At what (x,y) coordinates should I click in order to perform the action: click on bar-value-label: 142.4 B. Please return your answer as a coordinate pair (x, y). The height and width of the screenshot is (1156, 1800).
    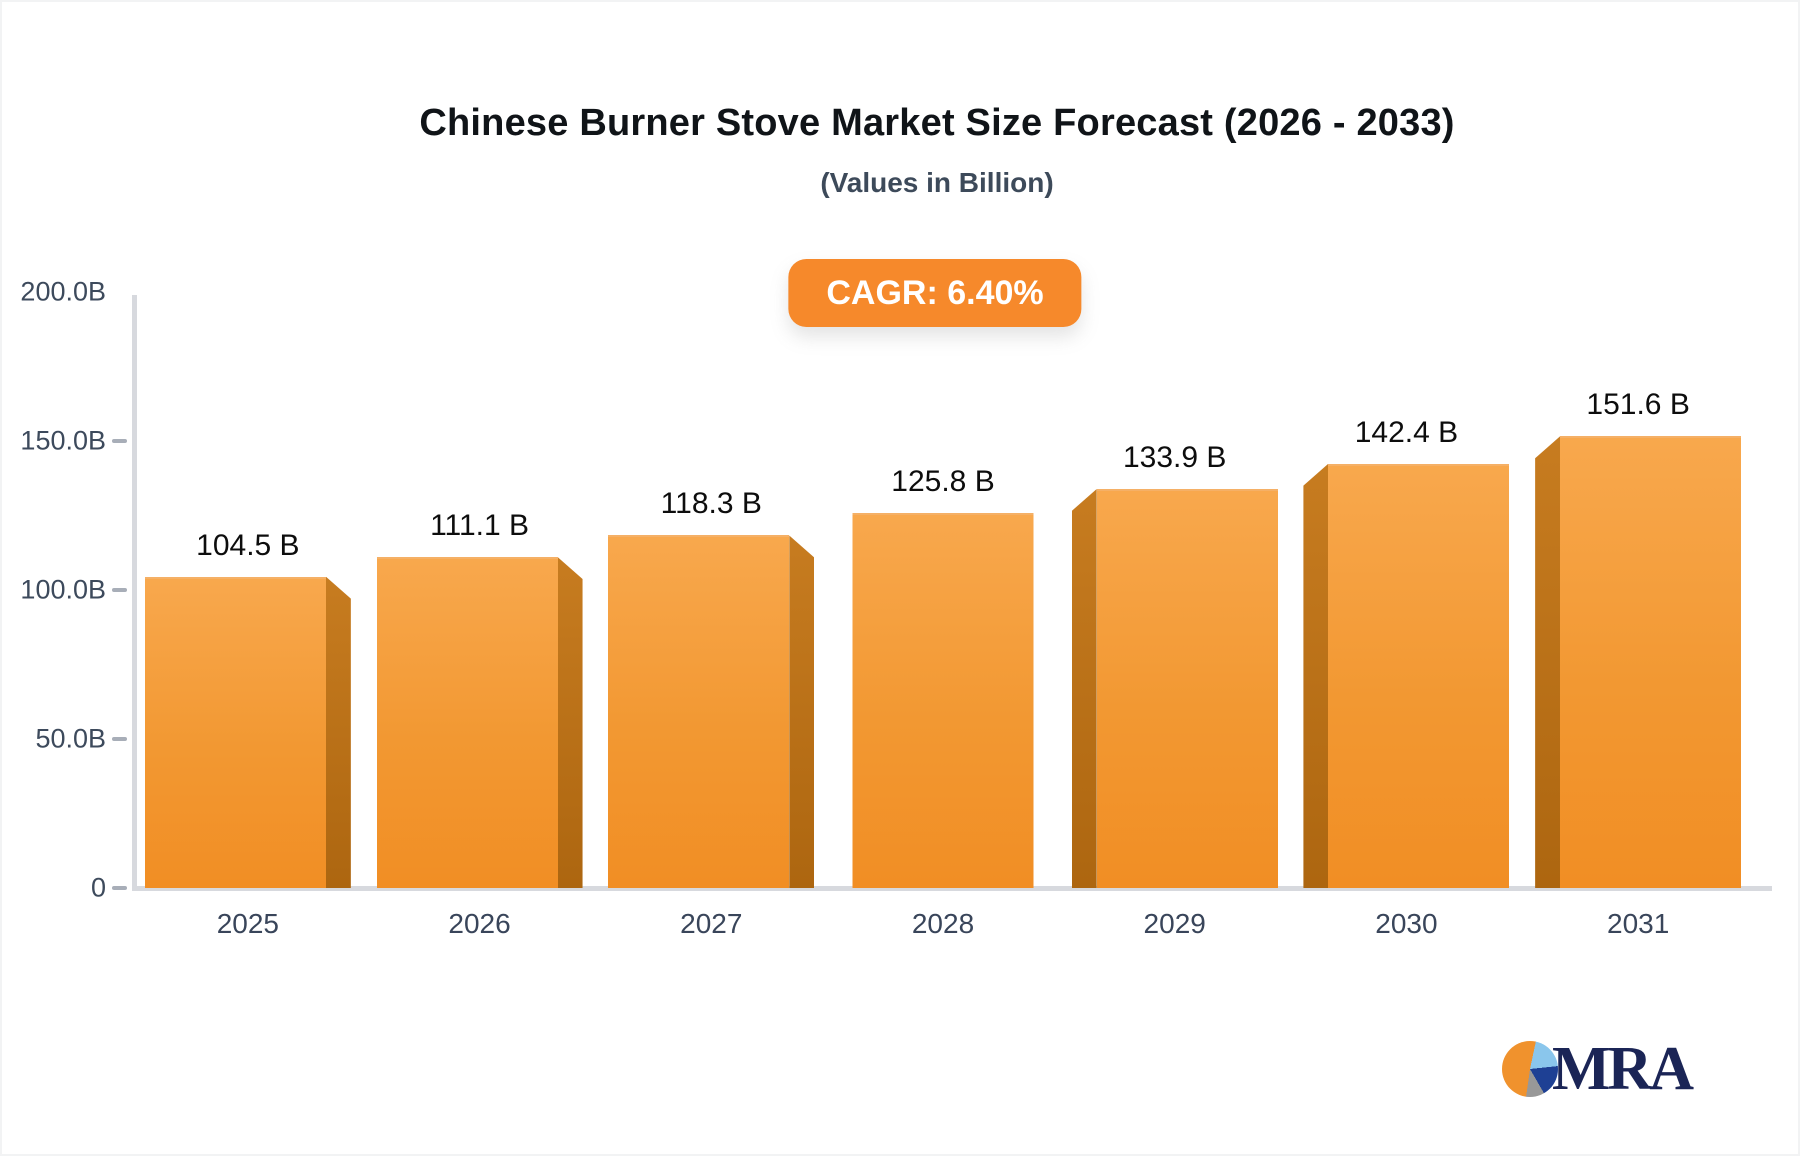
    Looking at the image, I should click on (1406, 432).